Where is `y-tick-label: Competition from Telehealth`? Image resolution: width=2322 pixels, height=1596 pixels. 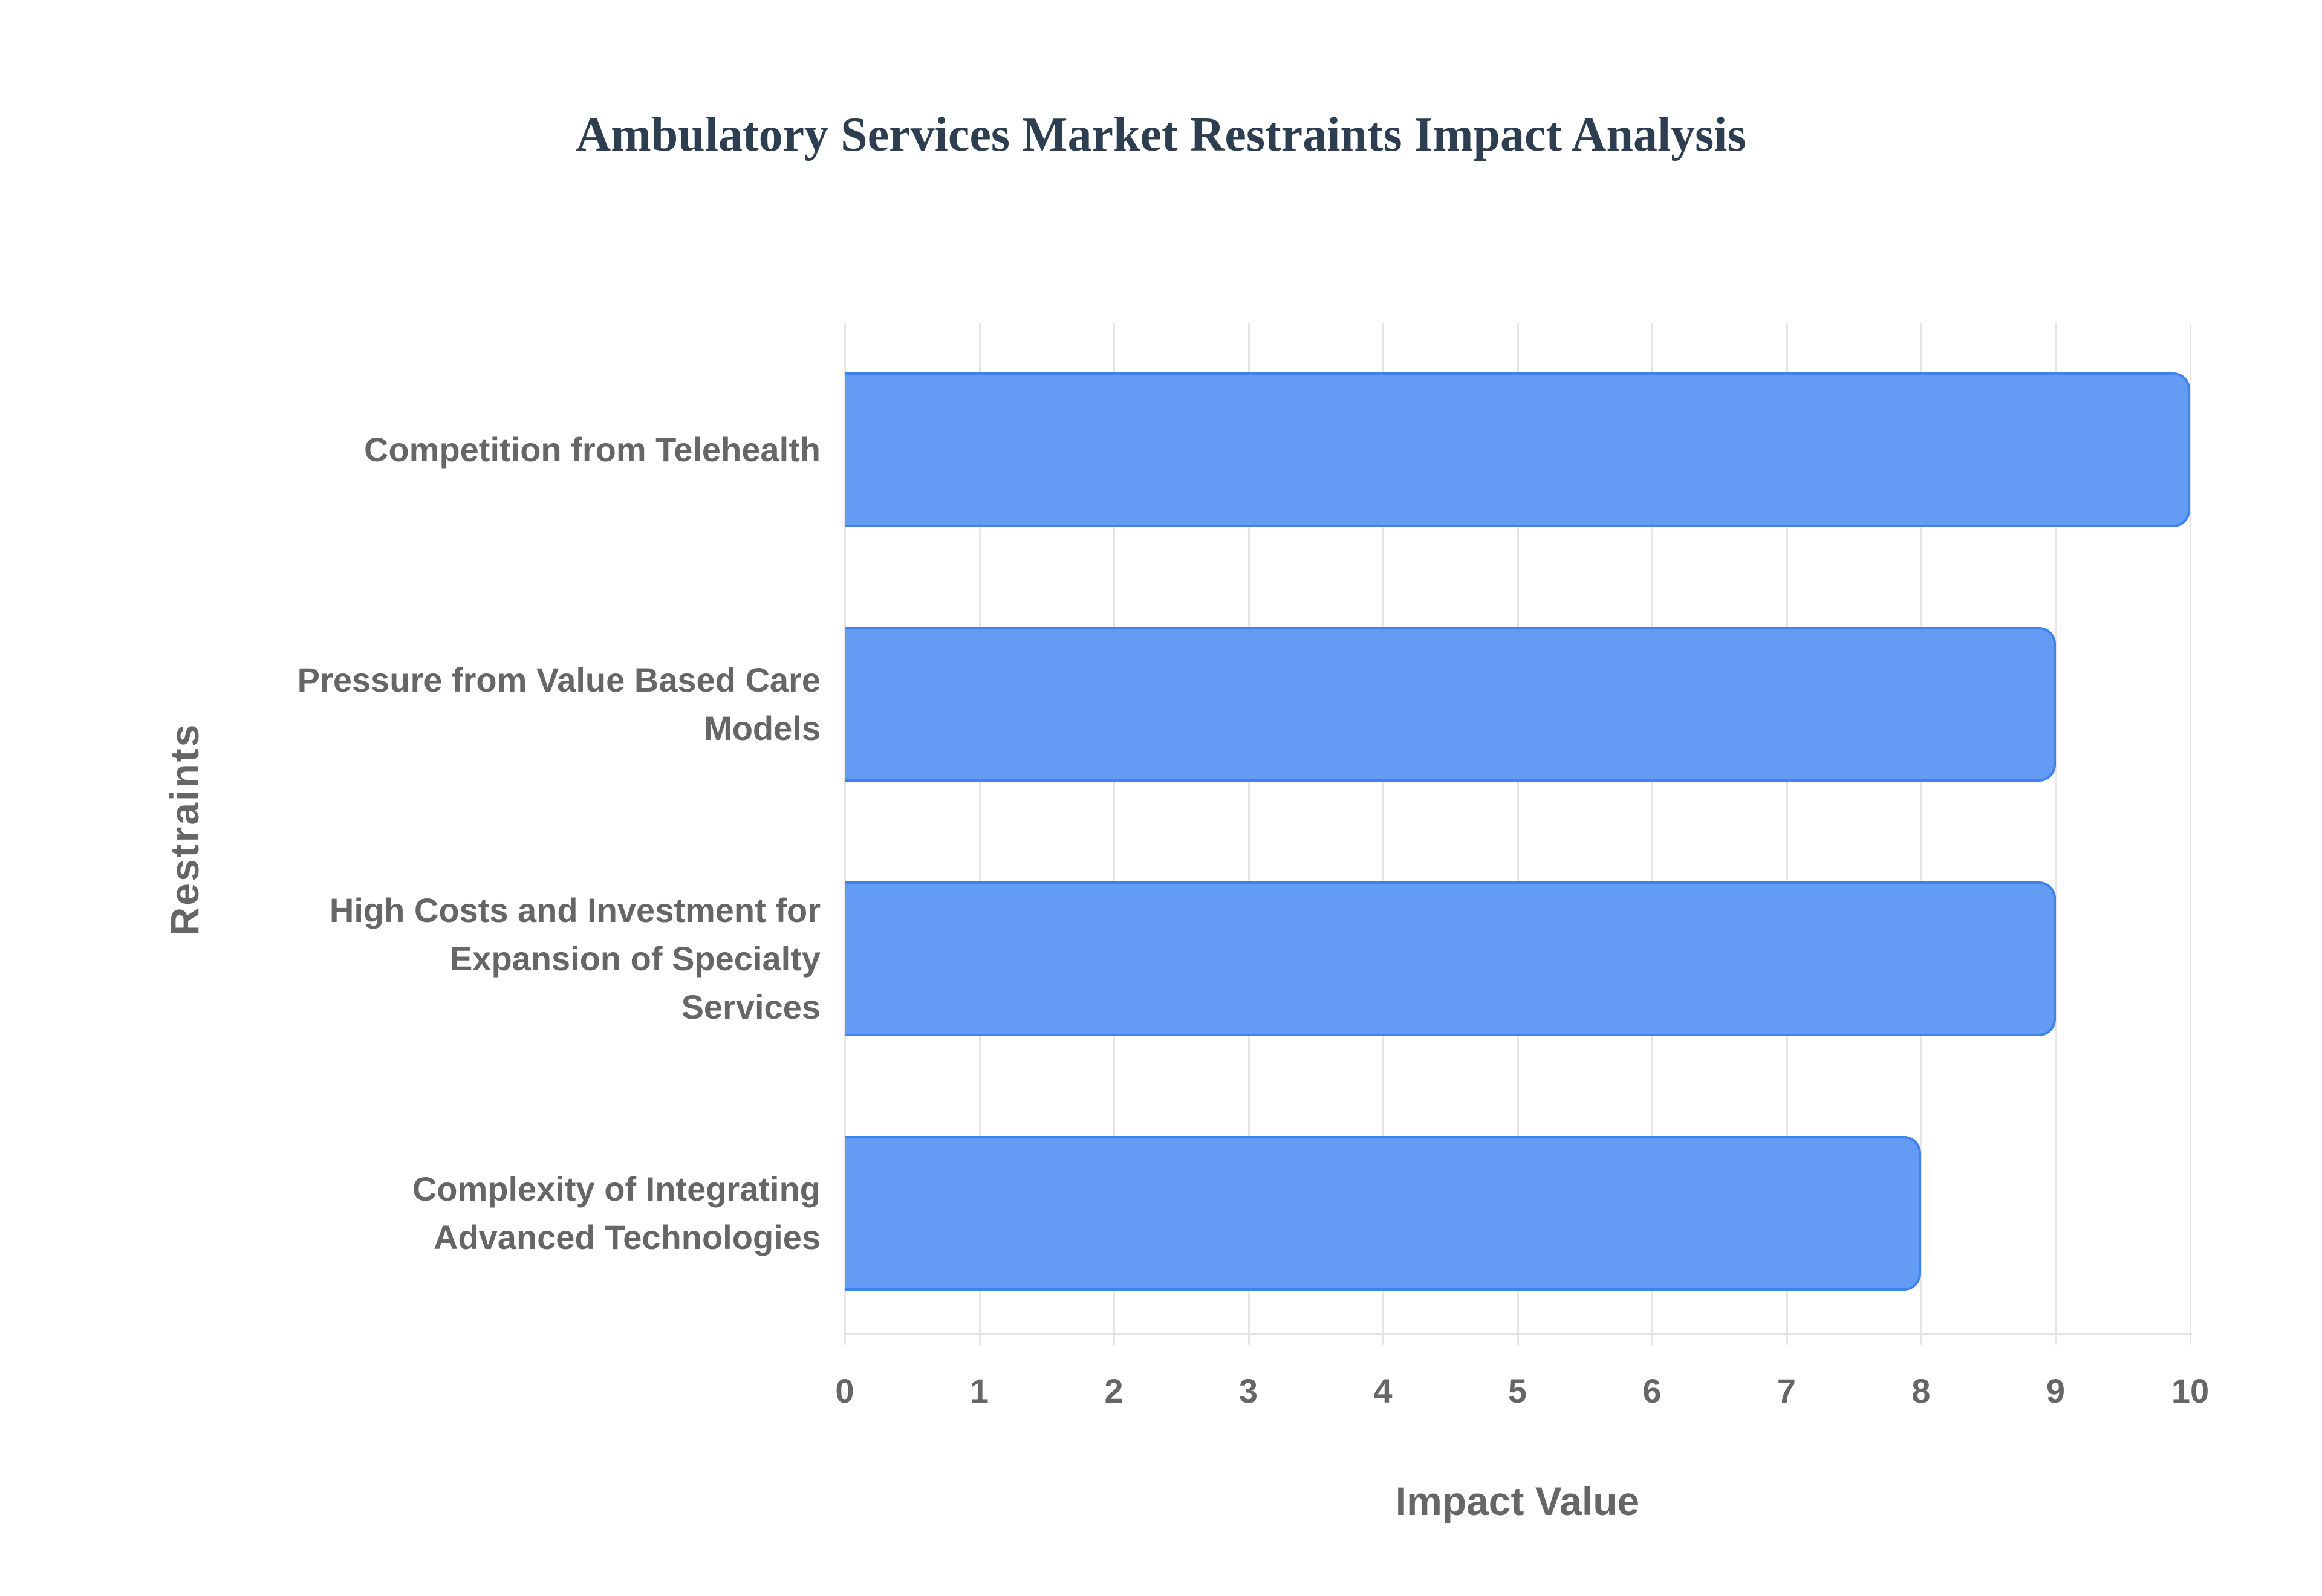
y-tick-label: Competition from Telehealth is located at coordinates (518, 450).